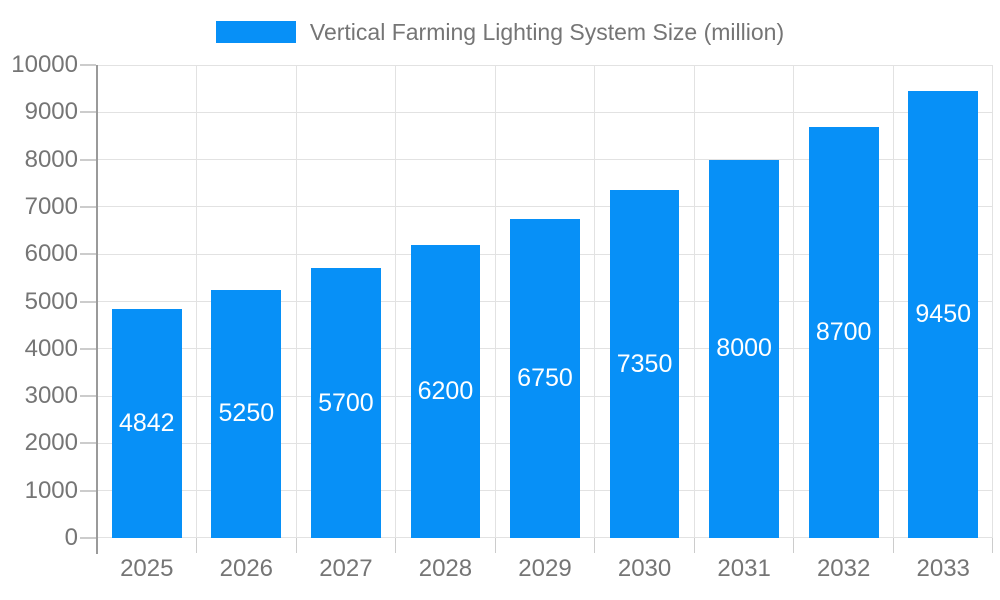 This screenshot has height=600, width=1000. What do you see at coordinates (545, 568) in the screenshot?
I see `x-tick-label: 2029` at bounding box center [545, 568].